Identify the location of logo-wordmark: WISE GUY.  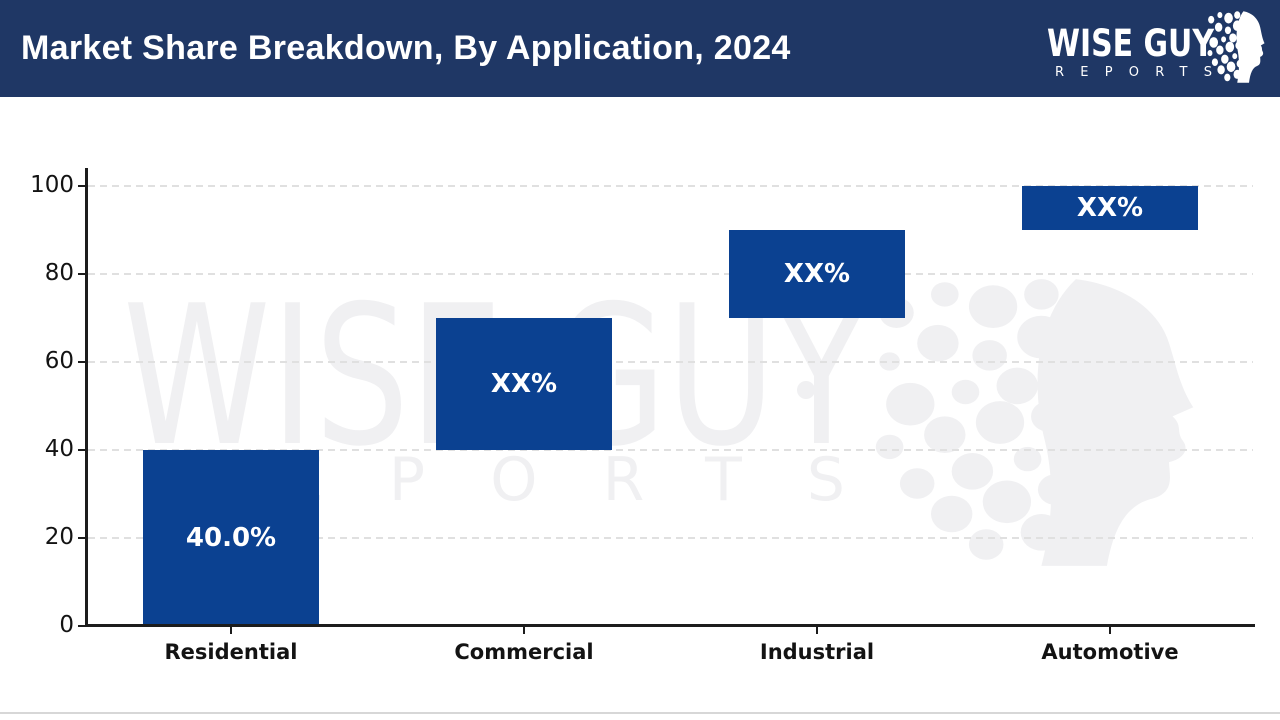
(1131, 43).